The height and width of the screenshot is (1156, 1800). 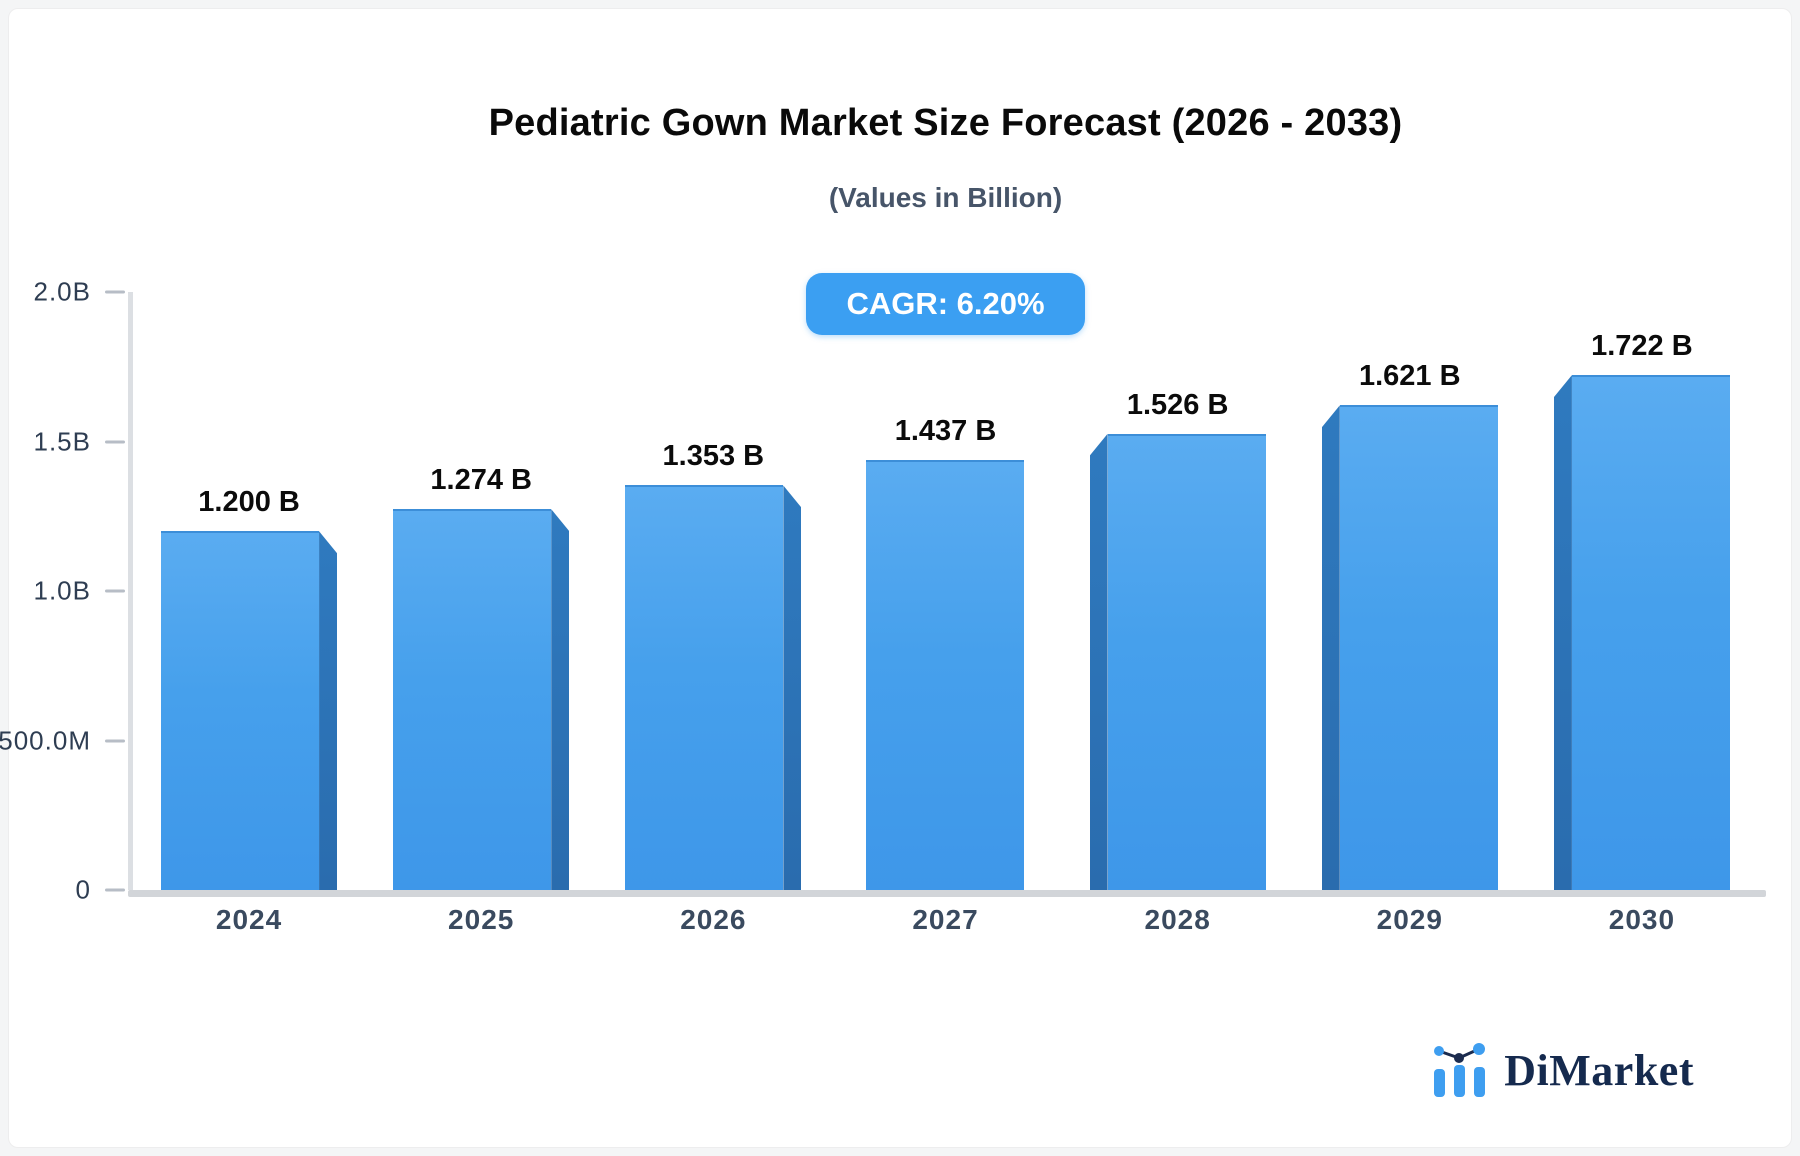 I want to click on y-axis-tick: 500.0M, so click(x=62, y=740).